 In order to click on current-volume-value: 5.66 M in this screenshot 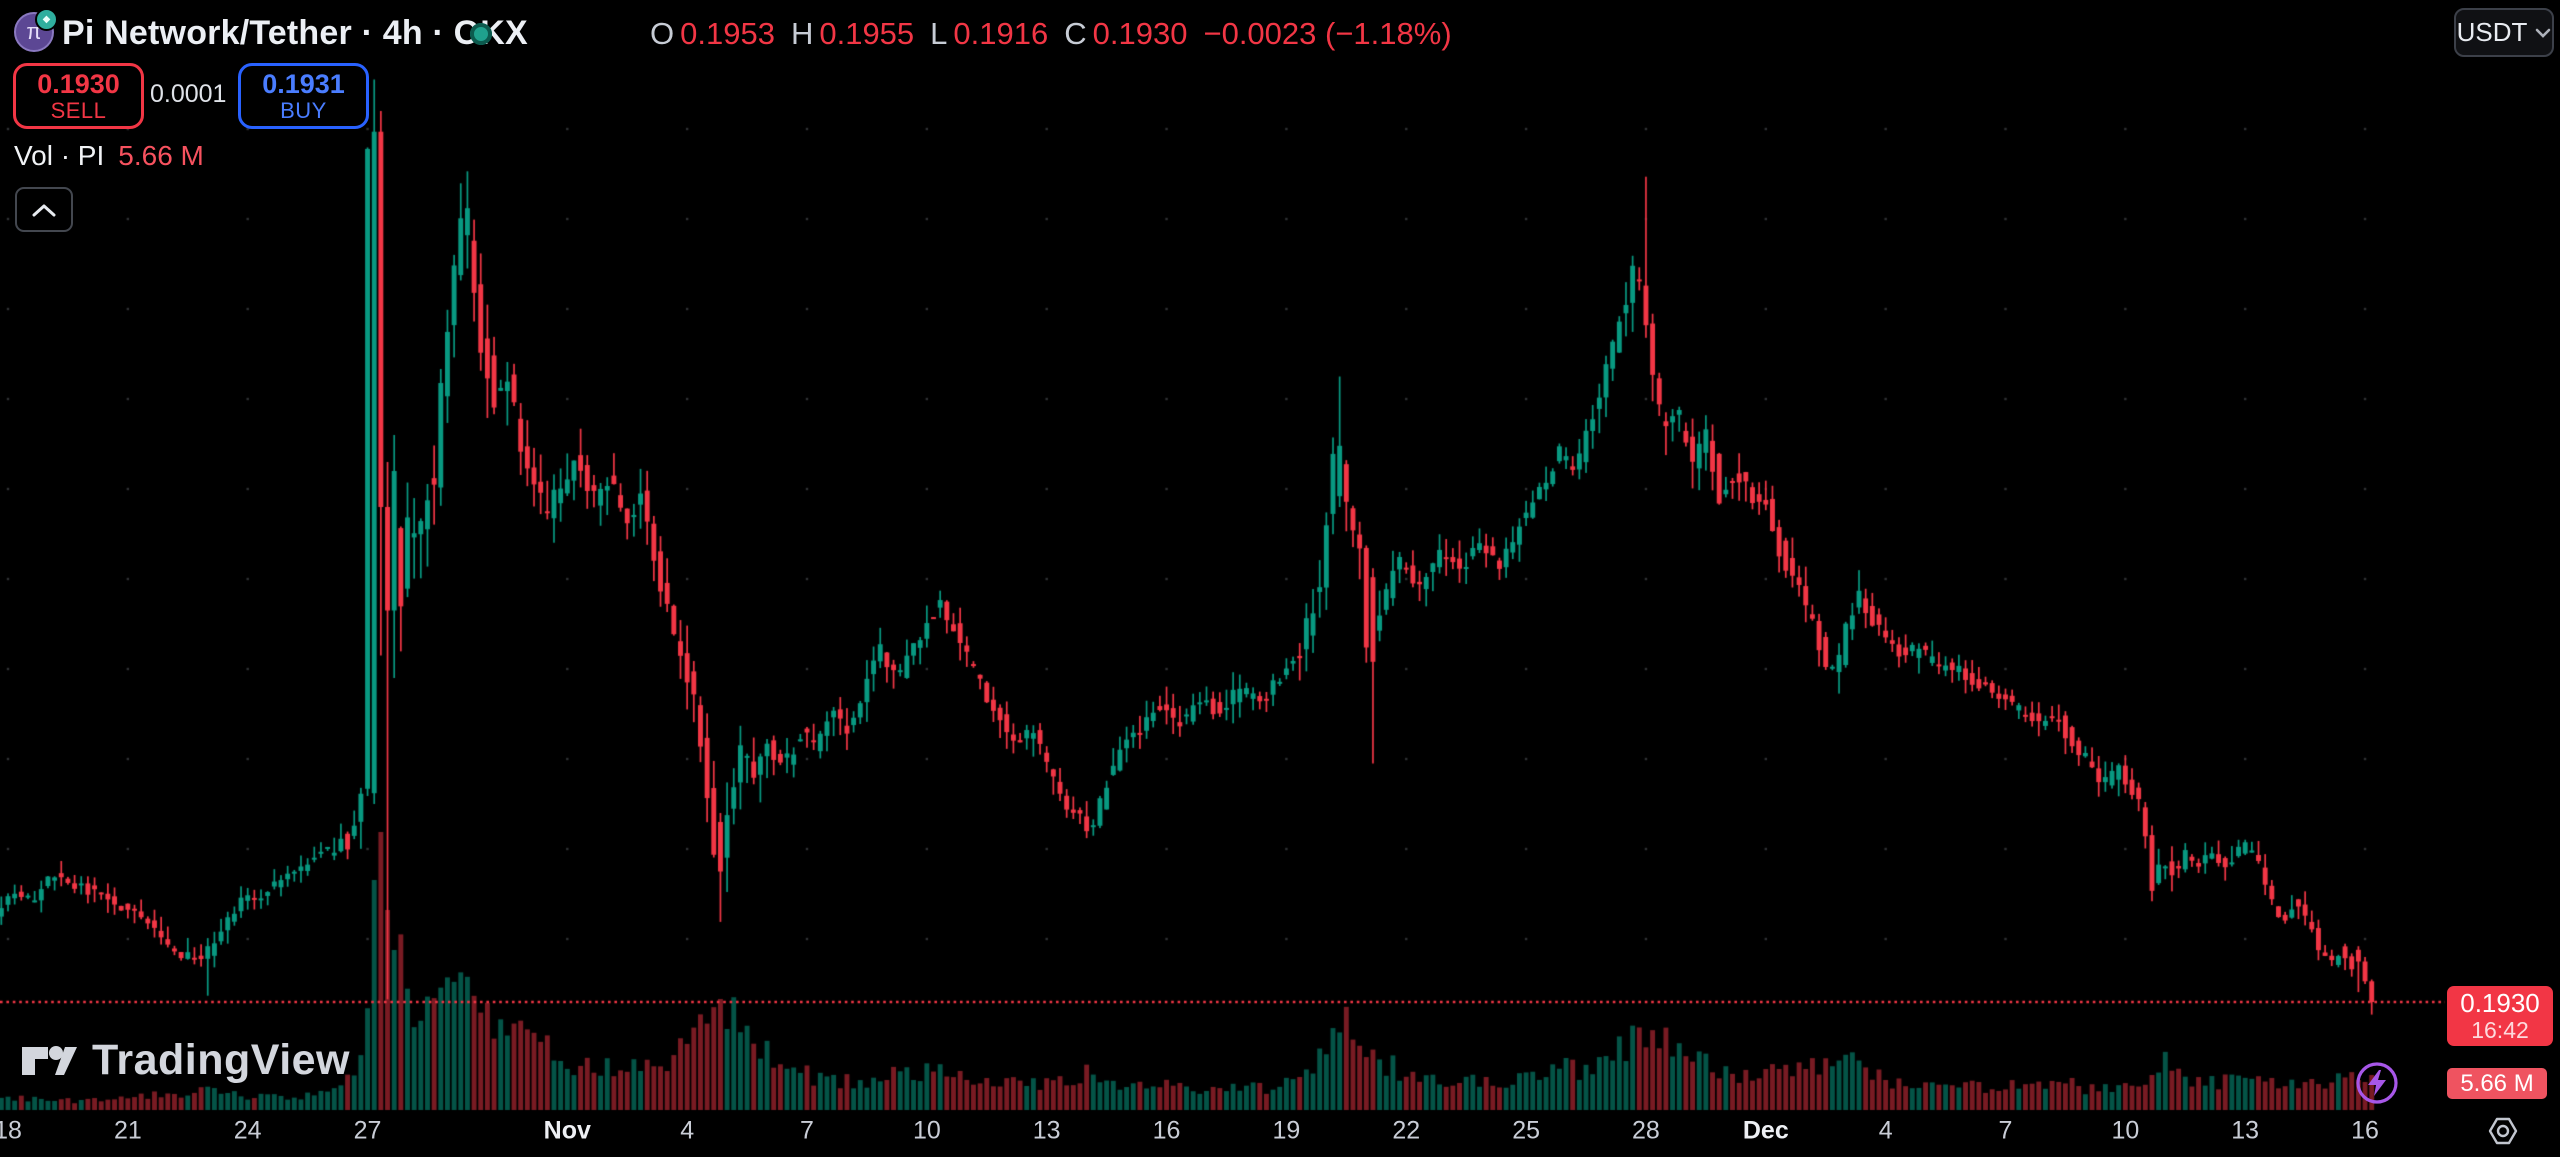, I will do `click(2497, 1083)`.